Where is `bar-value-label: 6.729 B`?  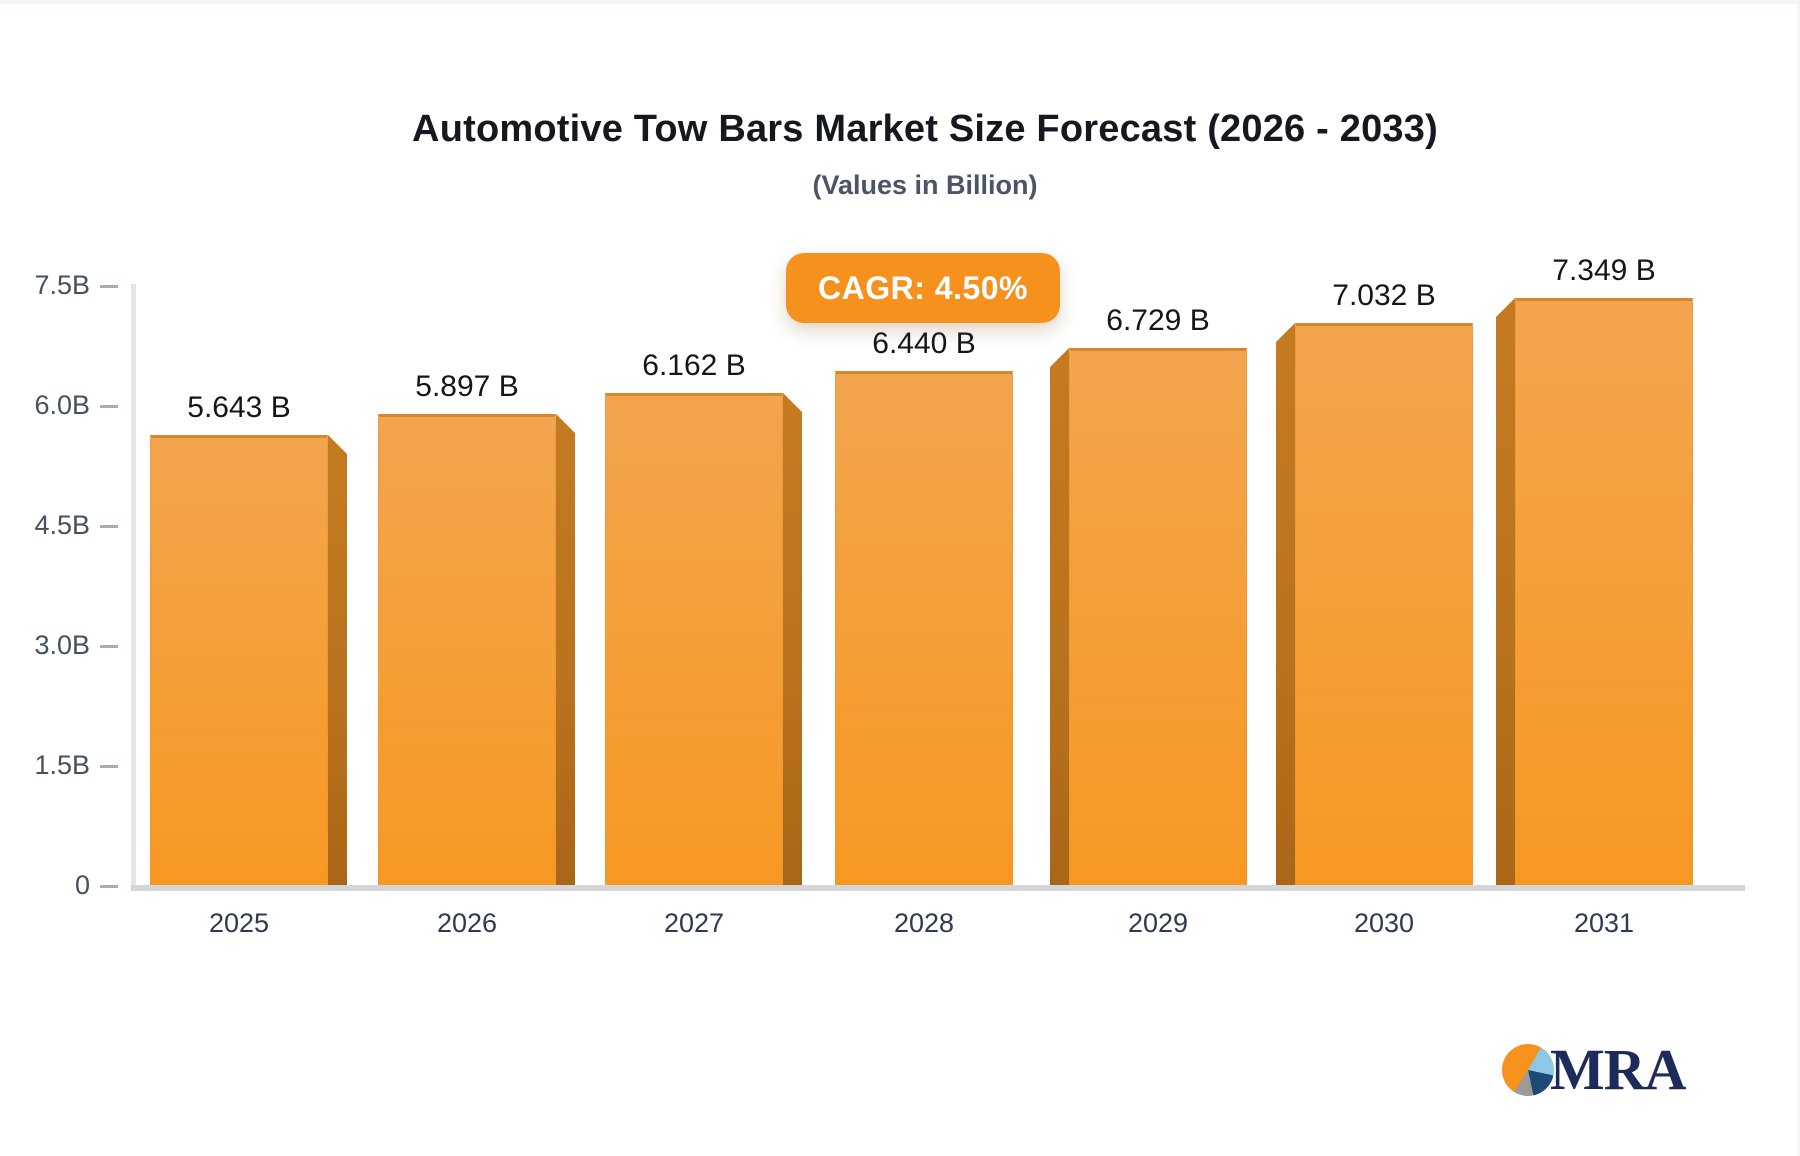 bar-value-label: 6.729 B is located at coordinates (1158, 320).